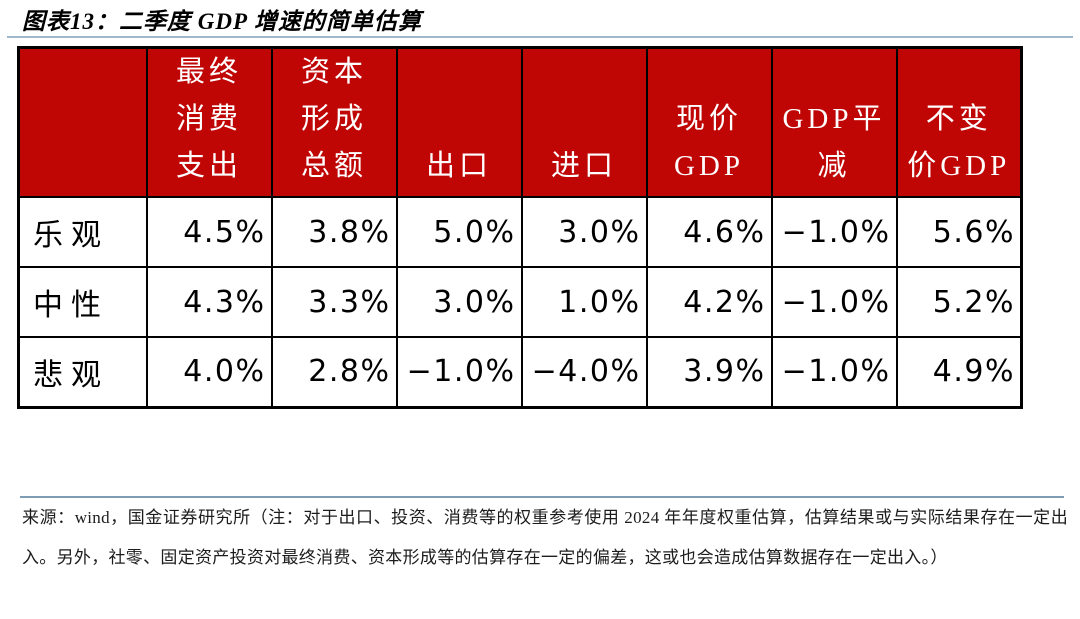 The height and width of the screenshot is (619, 1080). Describe the element at coordinates (584, 302) in the screenshot. I see `table-cell: 1.0%` at that location.